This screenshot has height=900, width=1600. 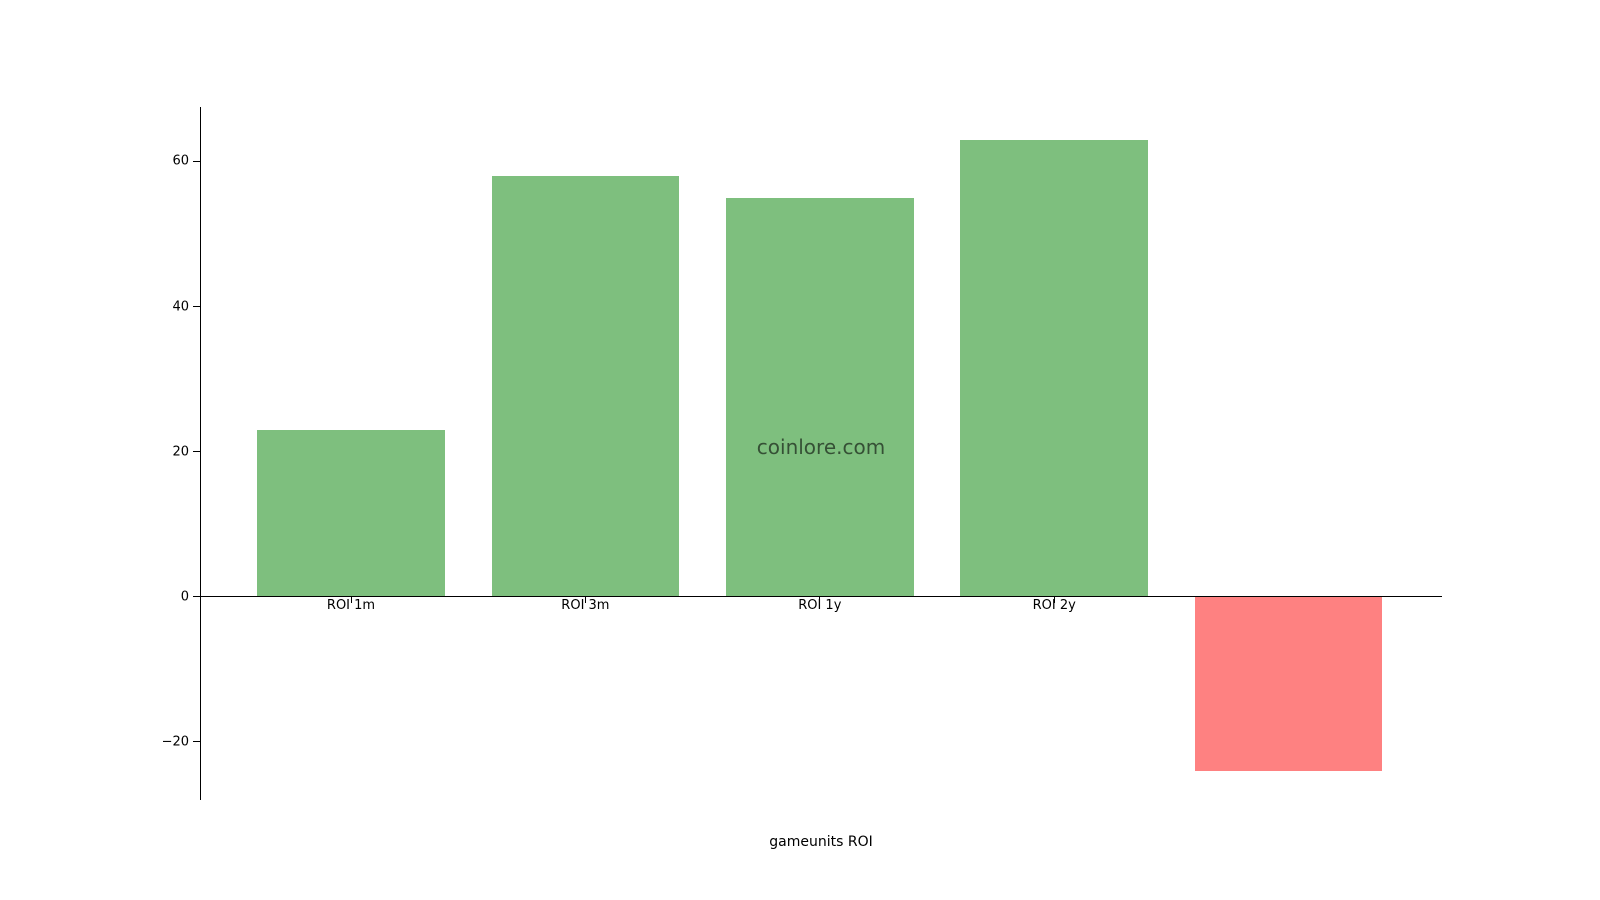 What do you see at coordinates (821, 842) in the screenshot?
I see `x-axis-title: gameunits ROI` at bounding box center [821, 842].